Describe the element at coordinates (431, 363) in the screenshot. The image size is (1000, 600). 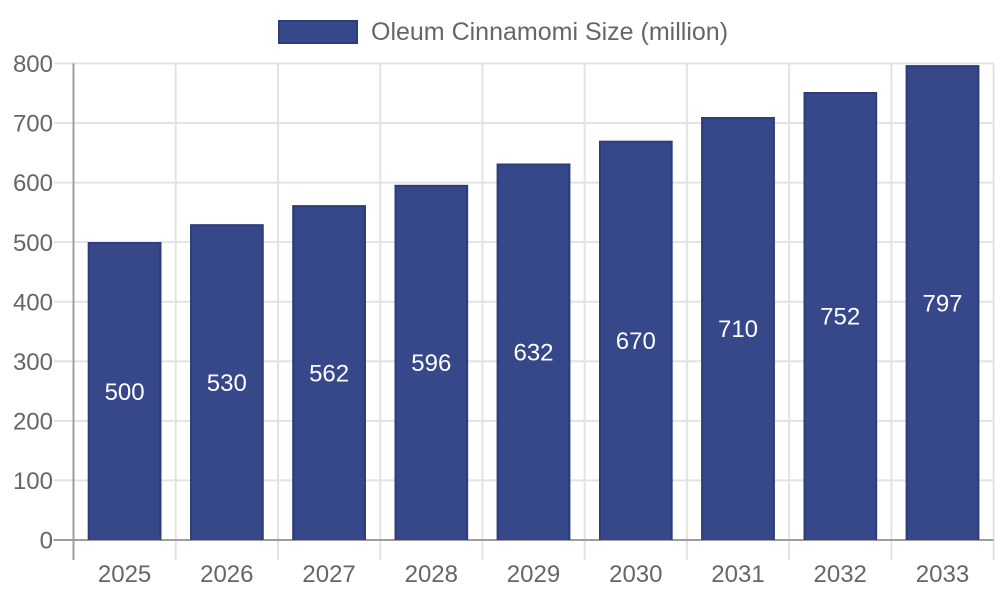
I see `svg-text: 596` at that location.